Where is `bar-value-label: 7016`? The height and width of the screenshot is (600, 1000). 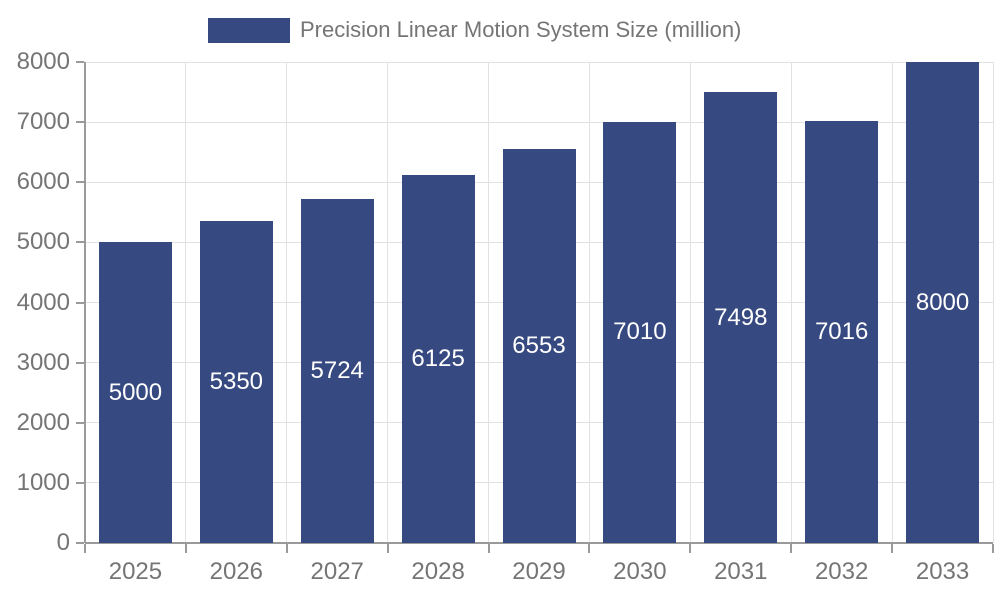 bar-value-label: 7016 is located at coordinates (841, 332).